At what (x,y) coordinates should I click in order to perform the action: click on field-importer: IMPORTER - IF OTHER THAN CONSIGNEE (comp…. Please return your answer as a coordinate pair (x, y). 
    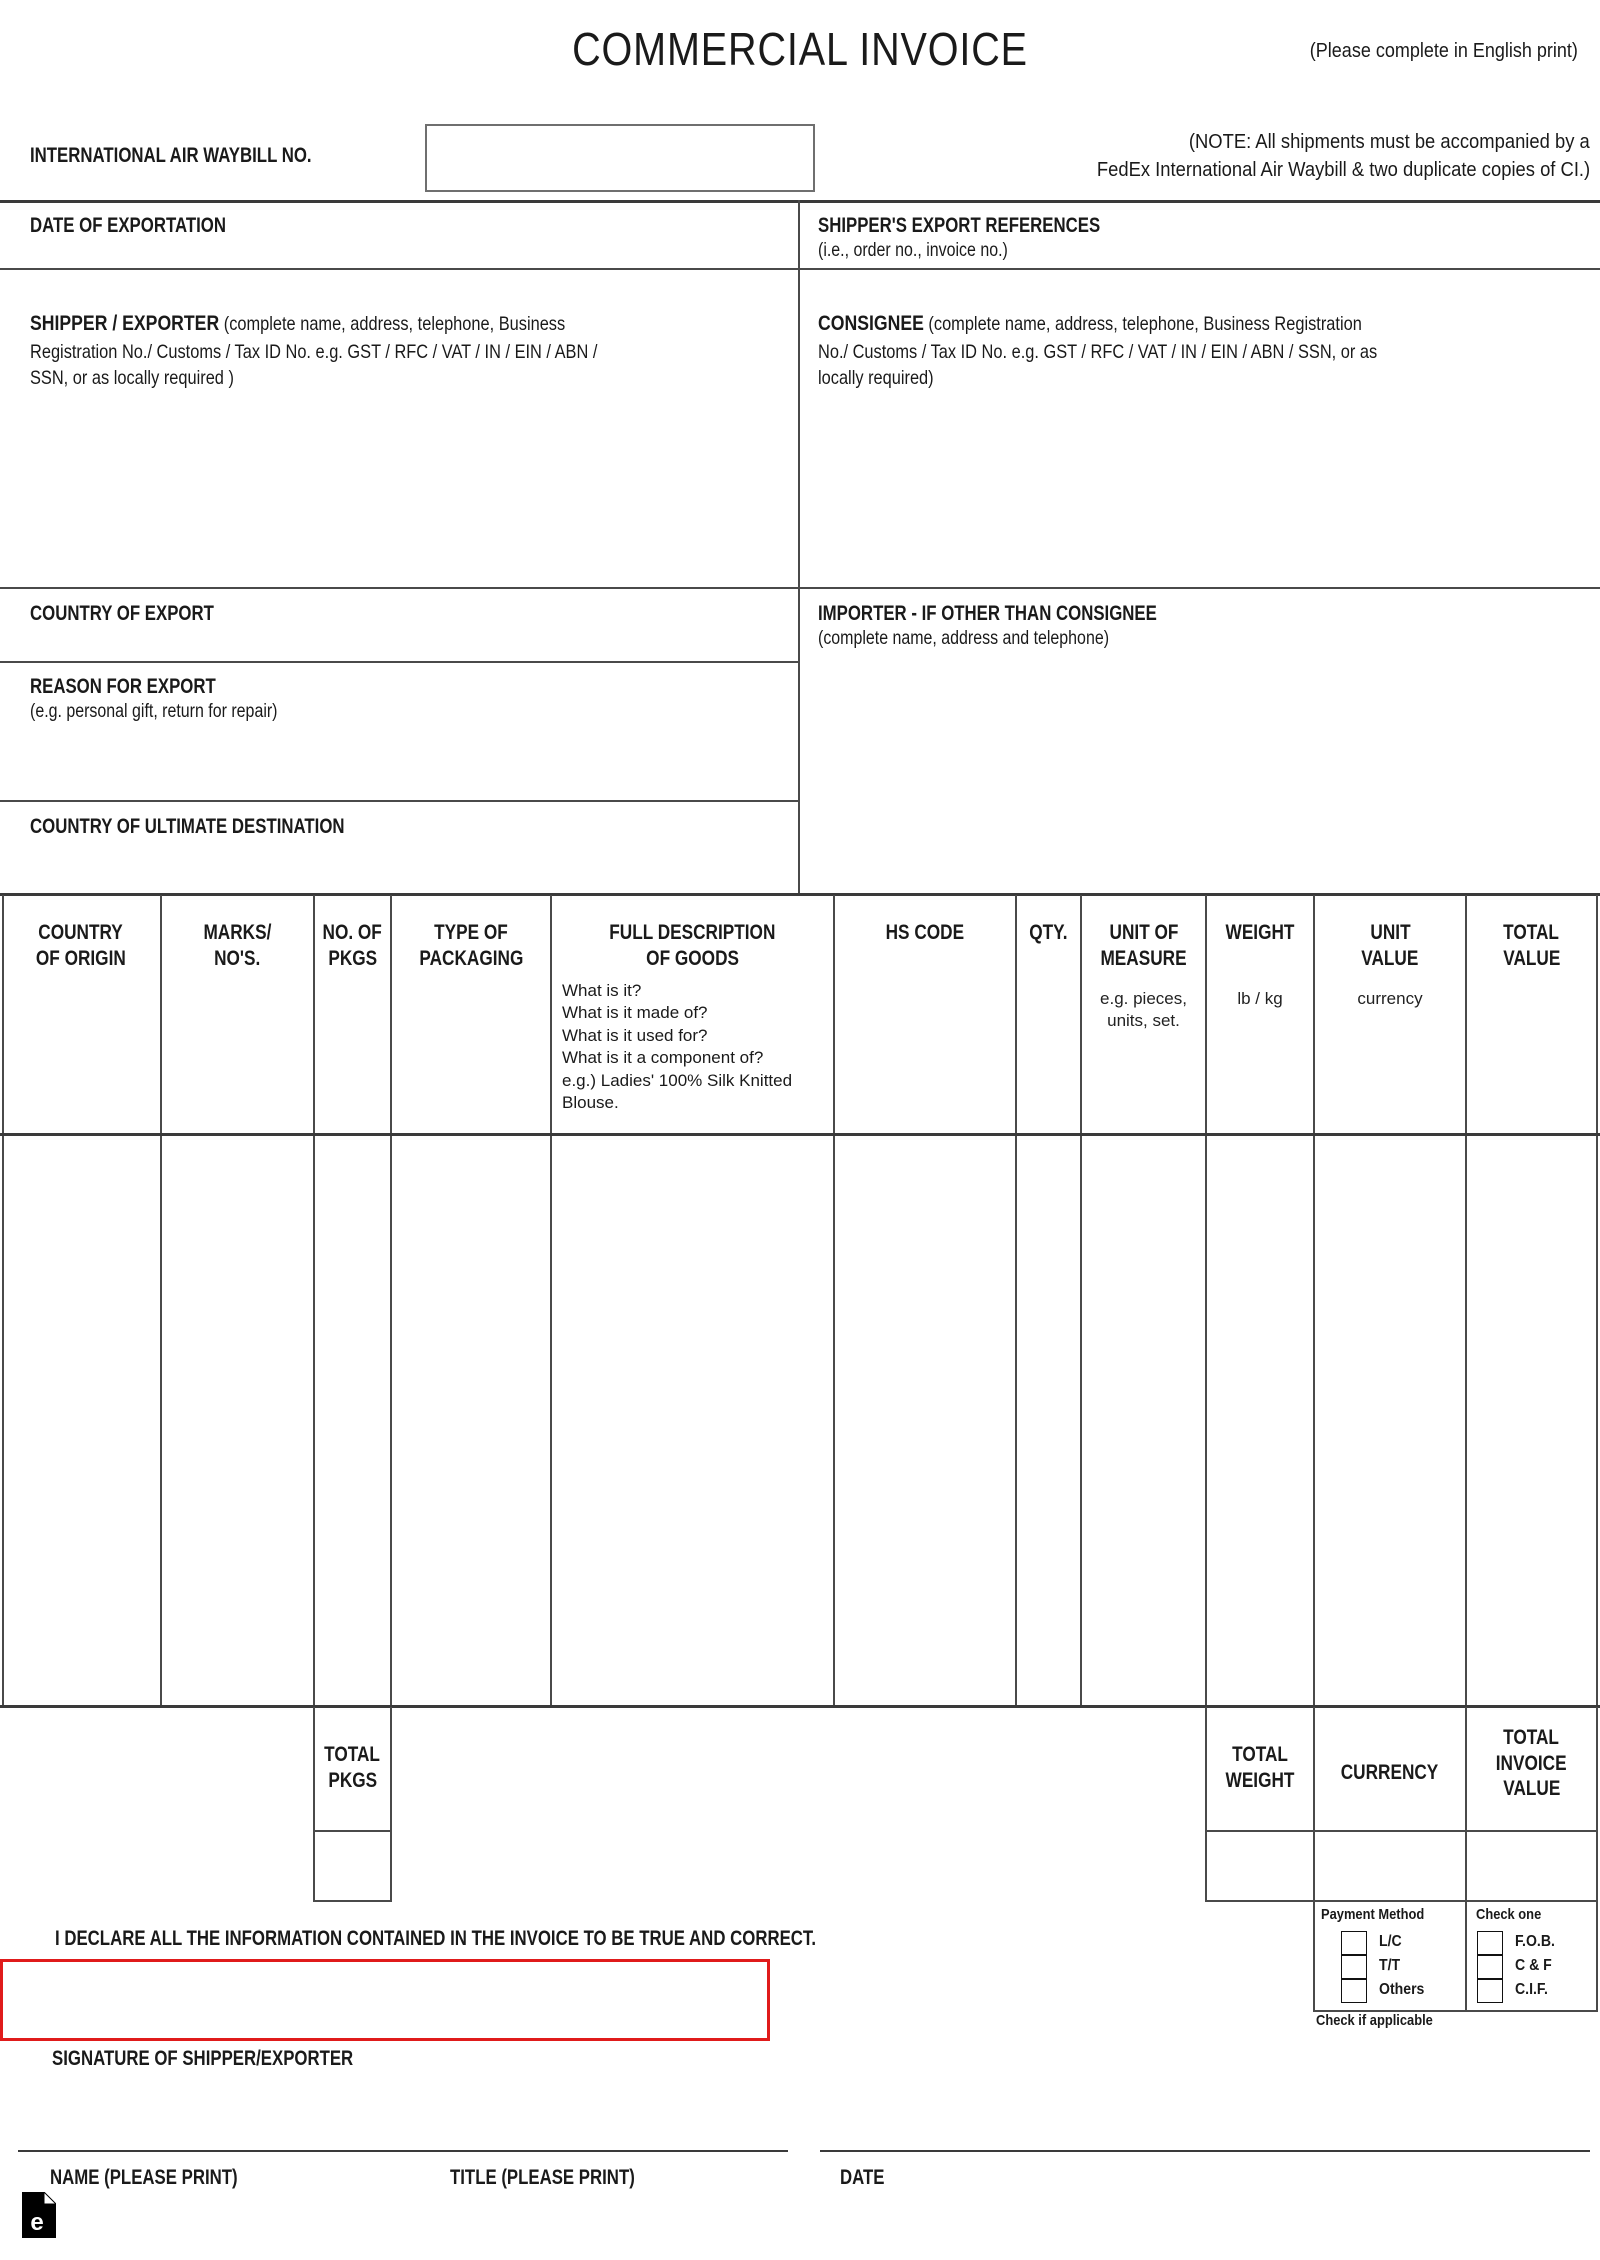
    Looking at the image, I should click on (1030, 627).